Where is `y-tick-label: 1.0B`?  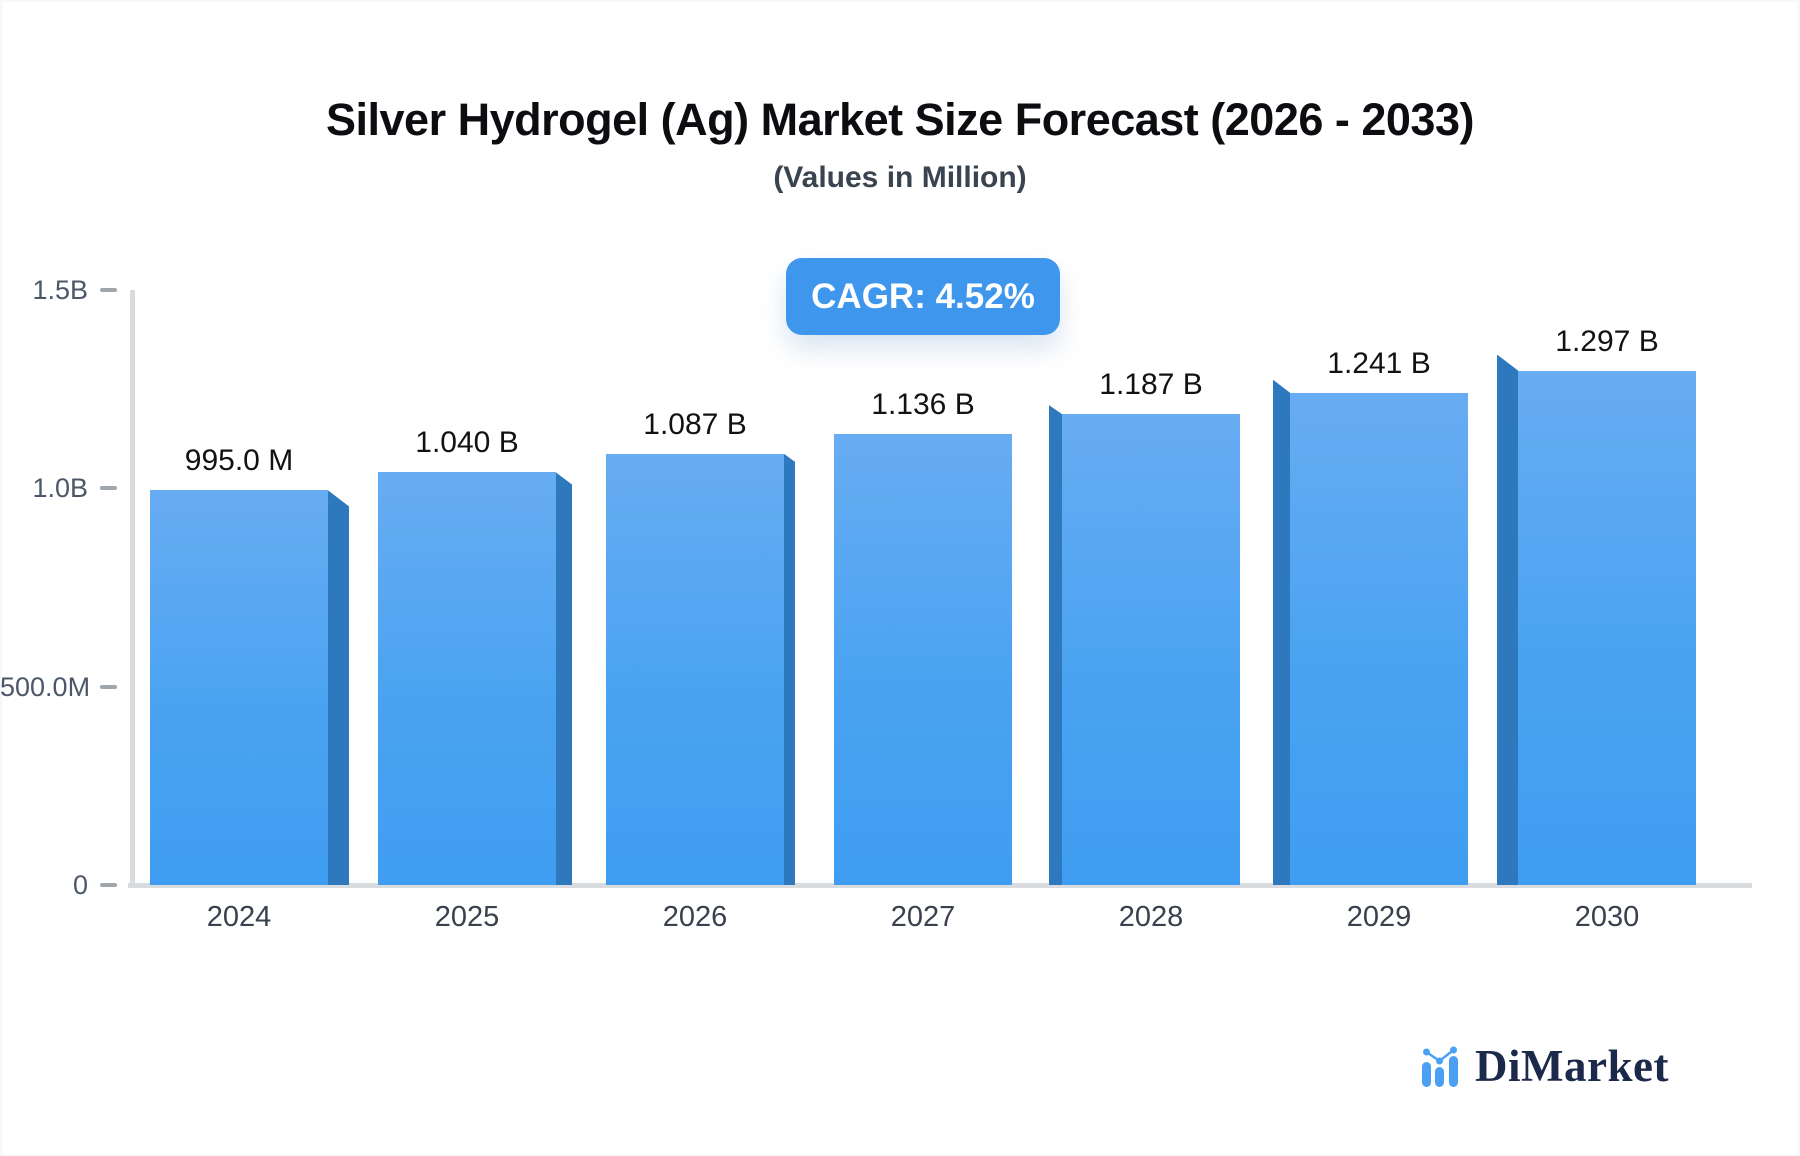 y-tick-label: 1.0B is located at coordinates (60, 488).